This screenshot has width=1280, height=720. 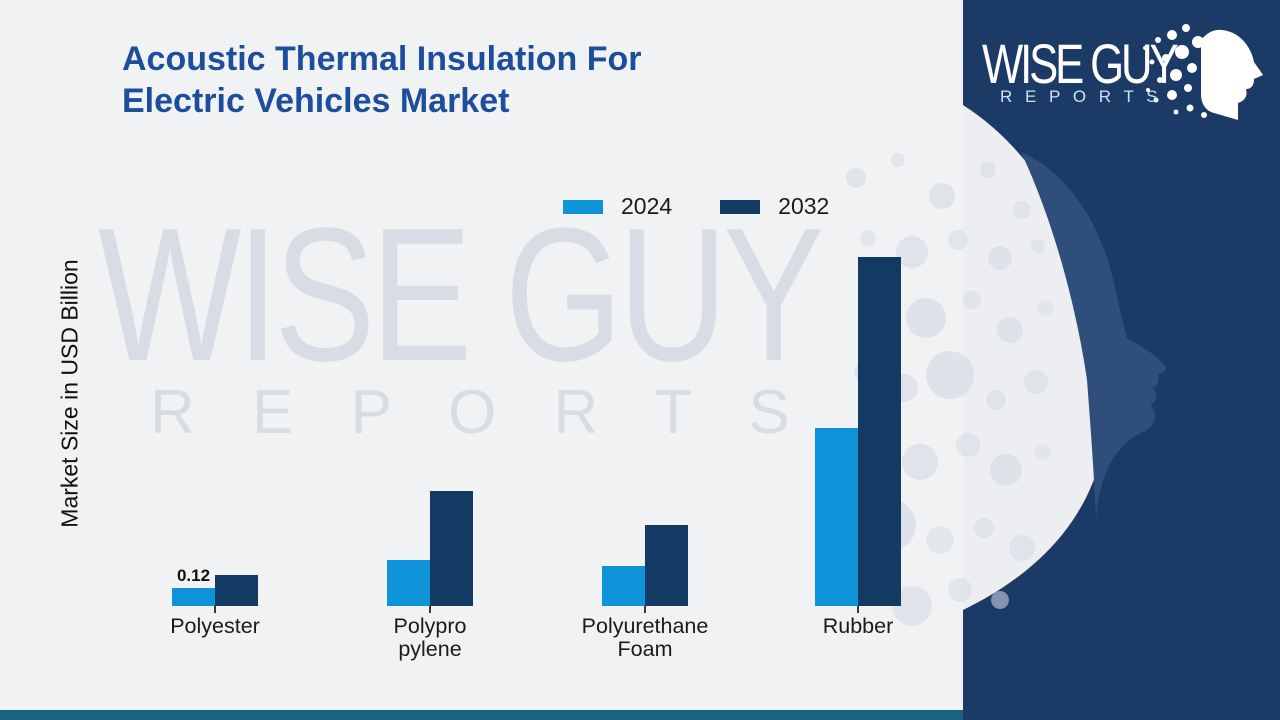 What do you see at coordinates (408, 582) in the screenshot?
I see `bar-2024-polypropylene` at bounding box center [408, 582].